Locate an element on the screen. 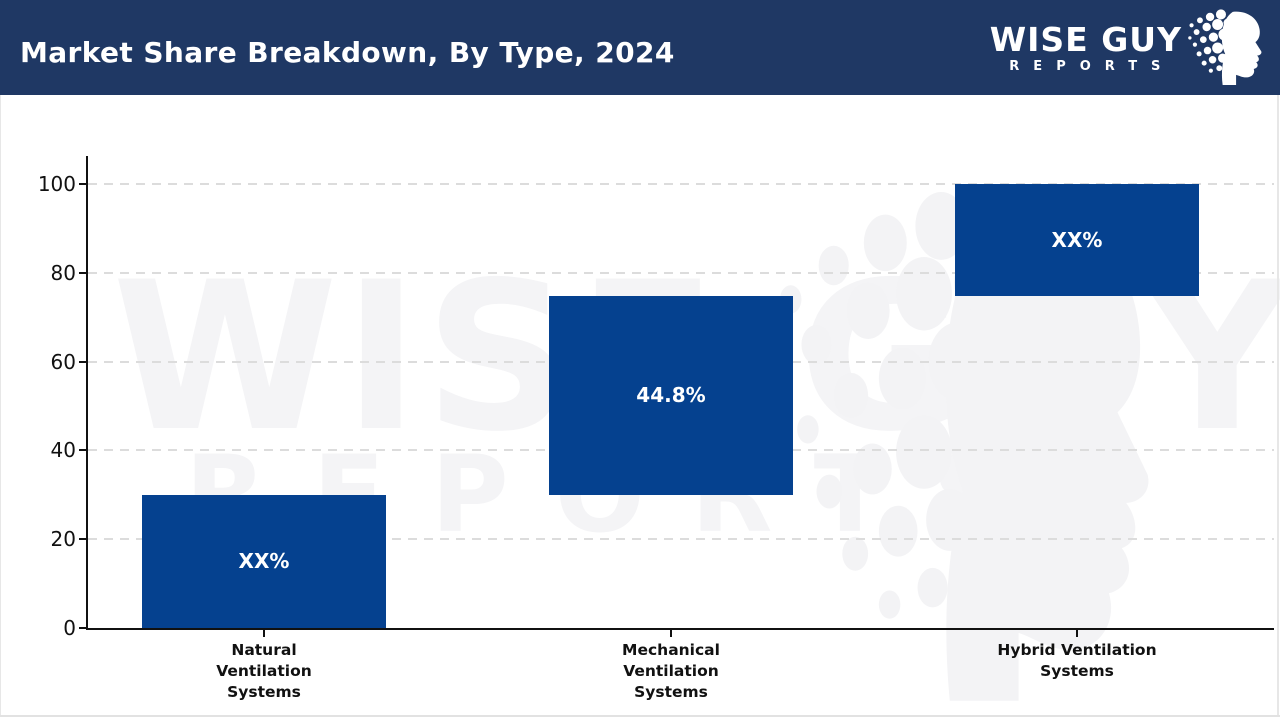 The height and width of the screenshot is (720, 1280). y-axis is located at coordinates (87, 393).